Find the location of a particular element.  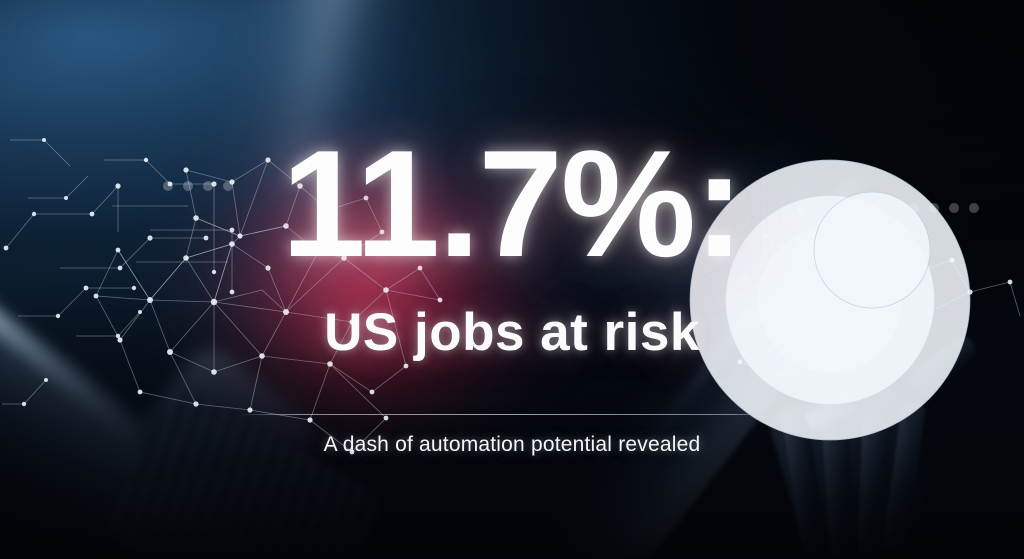

headline-statistic: 11.7%: is located at coordinates (512, 204).